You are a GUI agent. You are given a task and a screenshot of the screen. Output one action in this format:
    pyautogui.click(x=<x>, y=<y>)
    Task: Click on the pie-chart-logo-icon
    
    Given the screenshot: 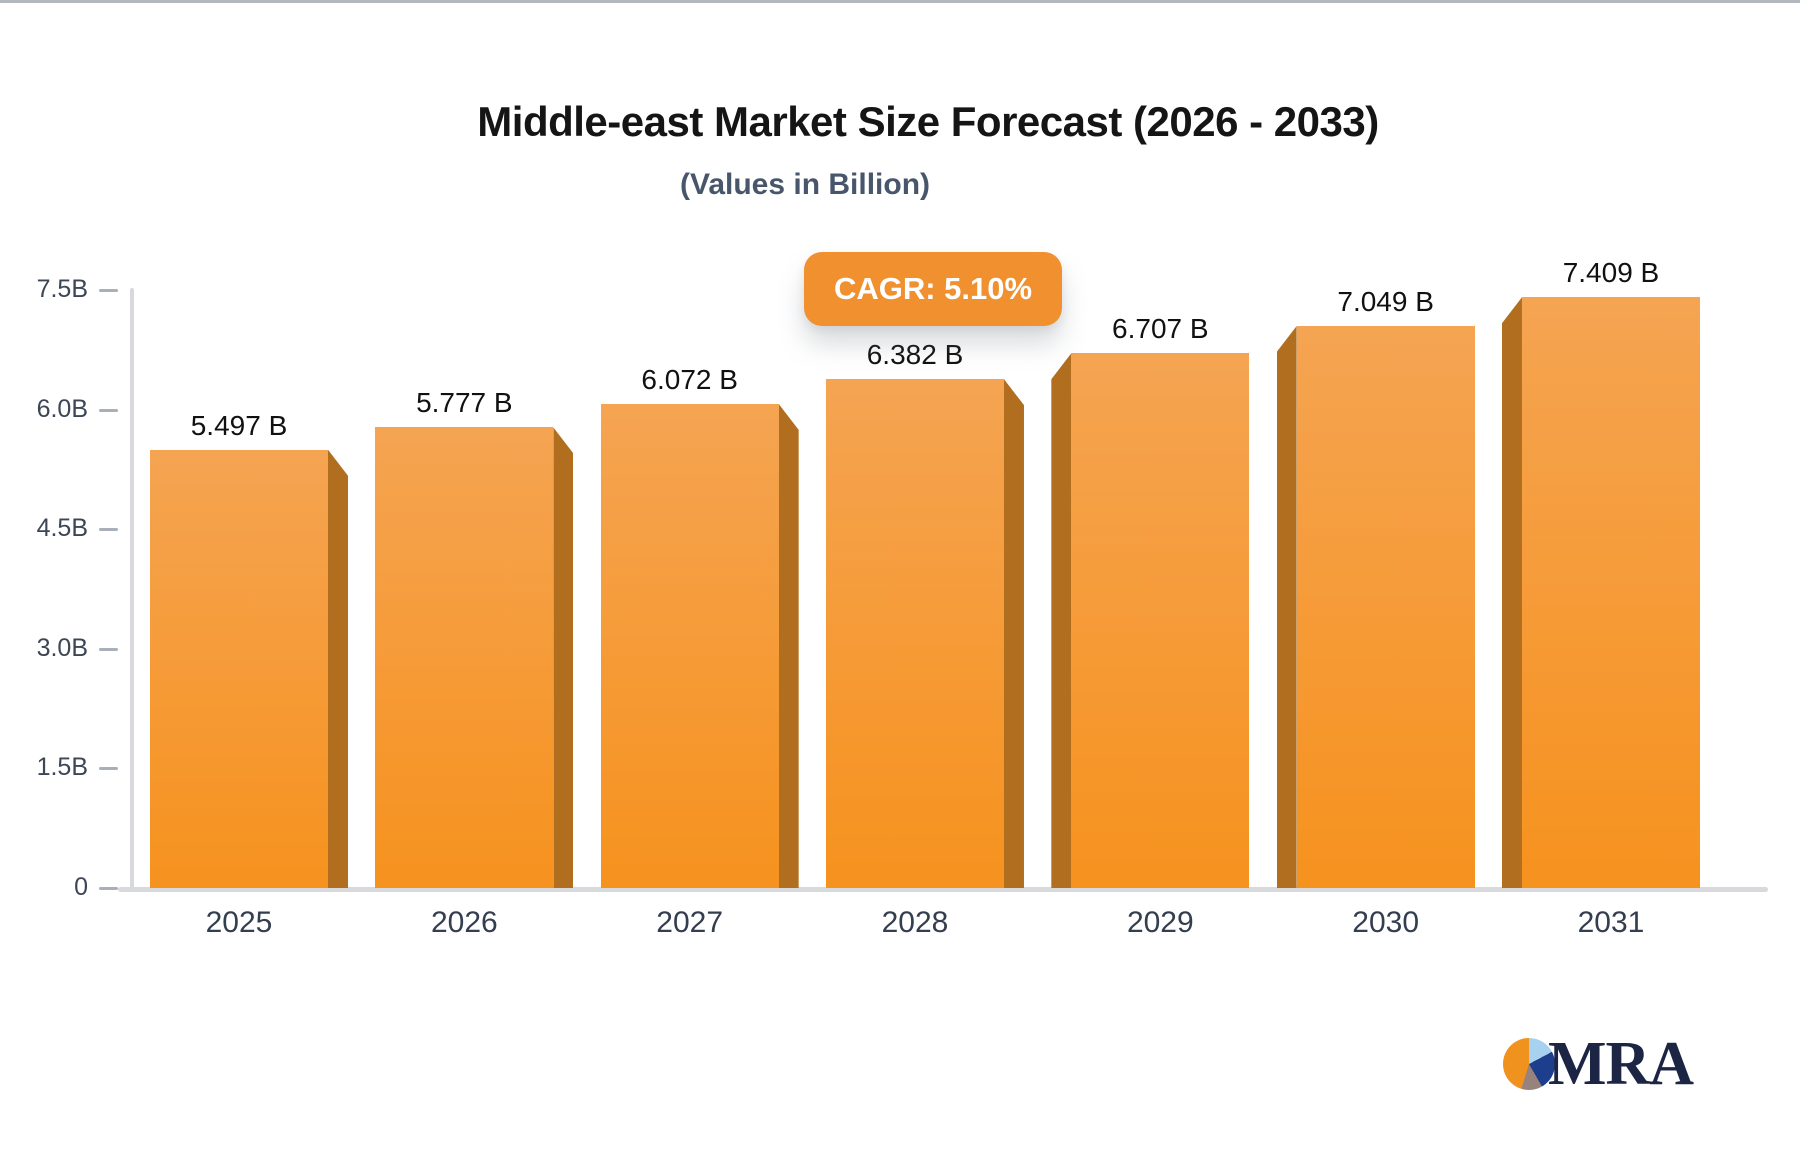 What is the action you would take?
    pyautogui.click(x=1529, y=1064)
    